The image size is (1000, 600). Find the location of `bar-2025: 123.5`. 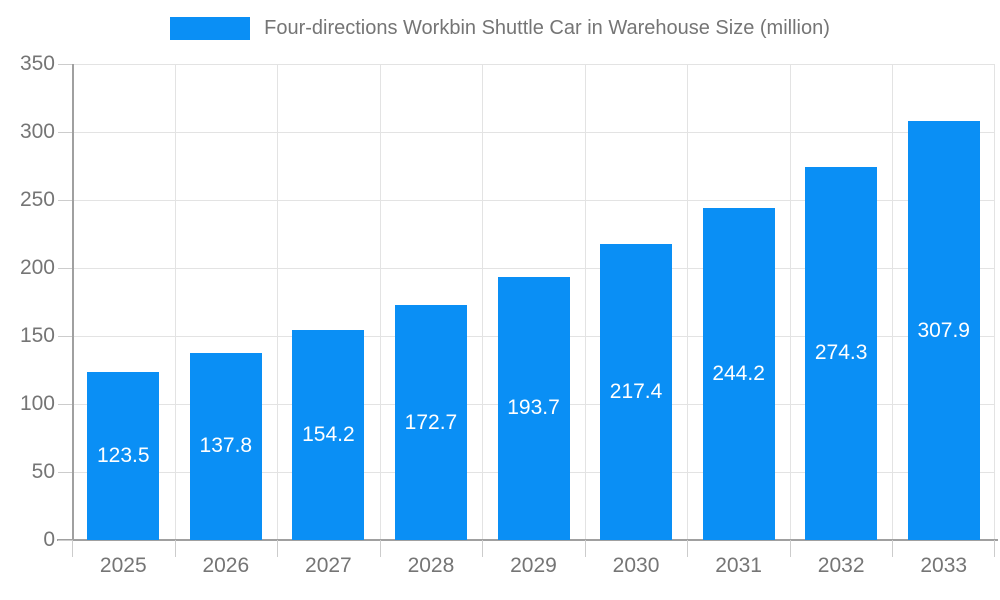

bar-2025: 123.5 is located at coordinates (123, 456).